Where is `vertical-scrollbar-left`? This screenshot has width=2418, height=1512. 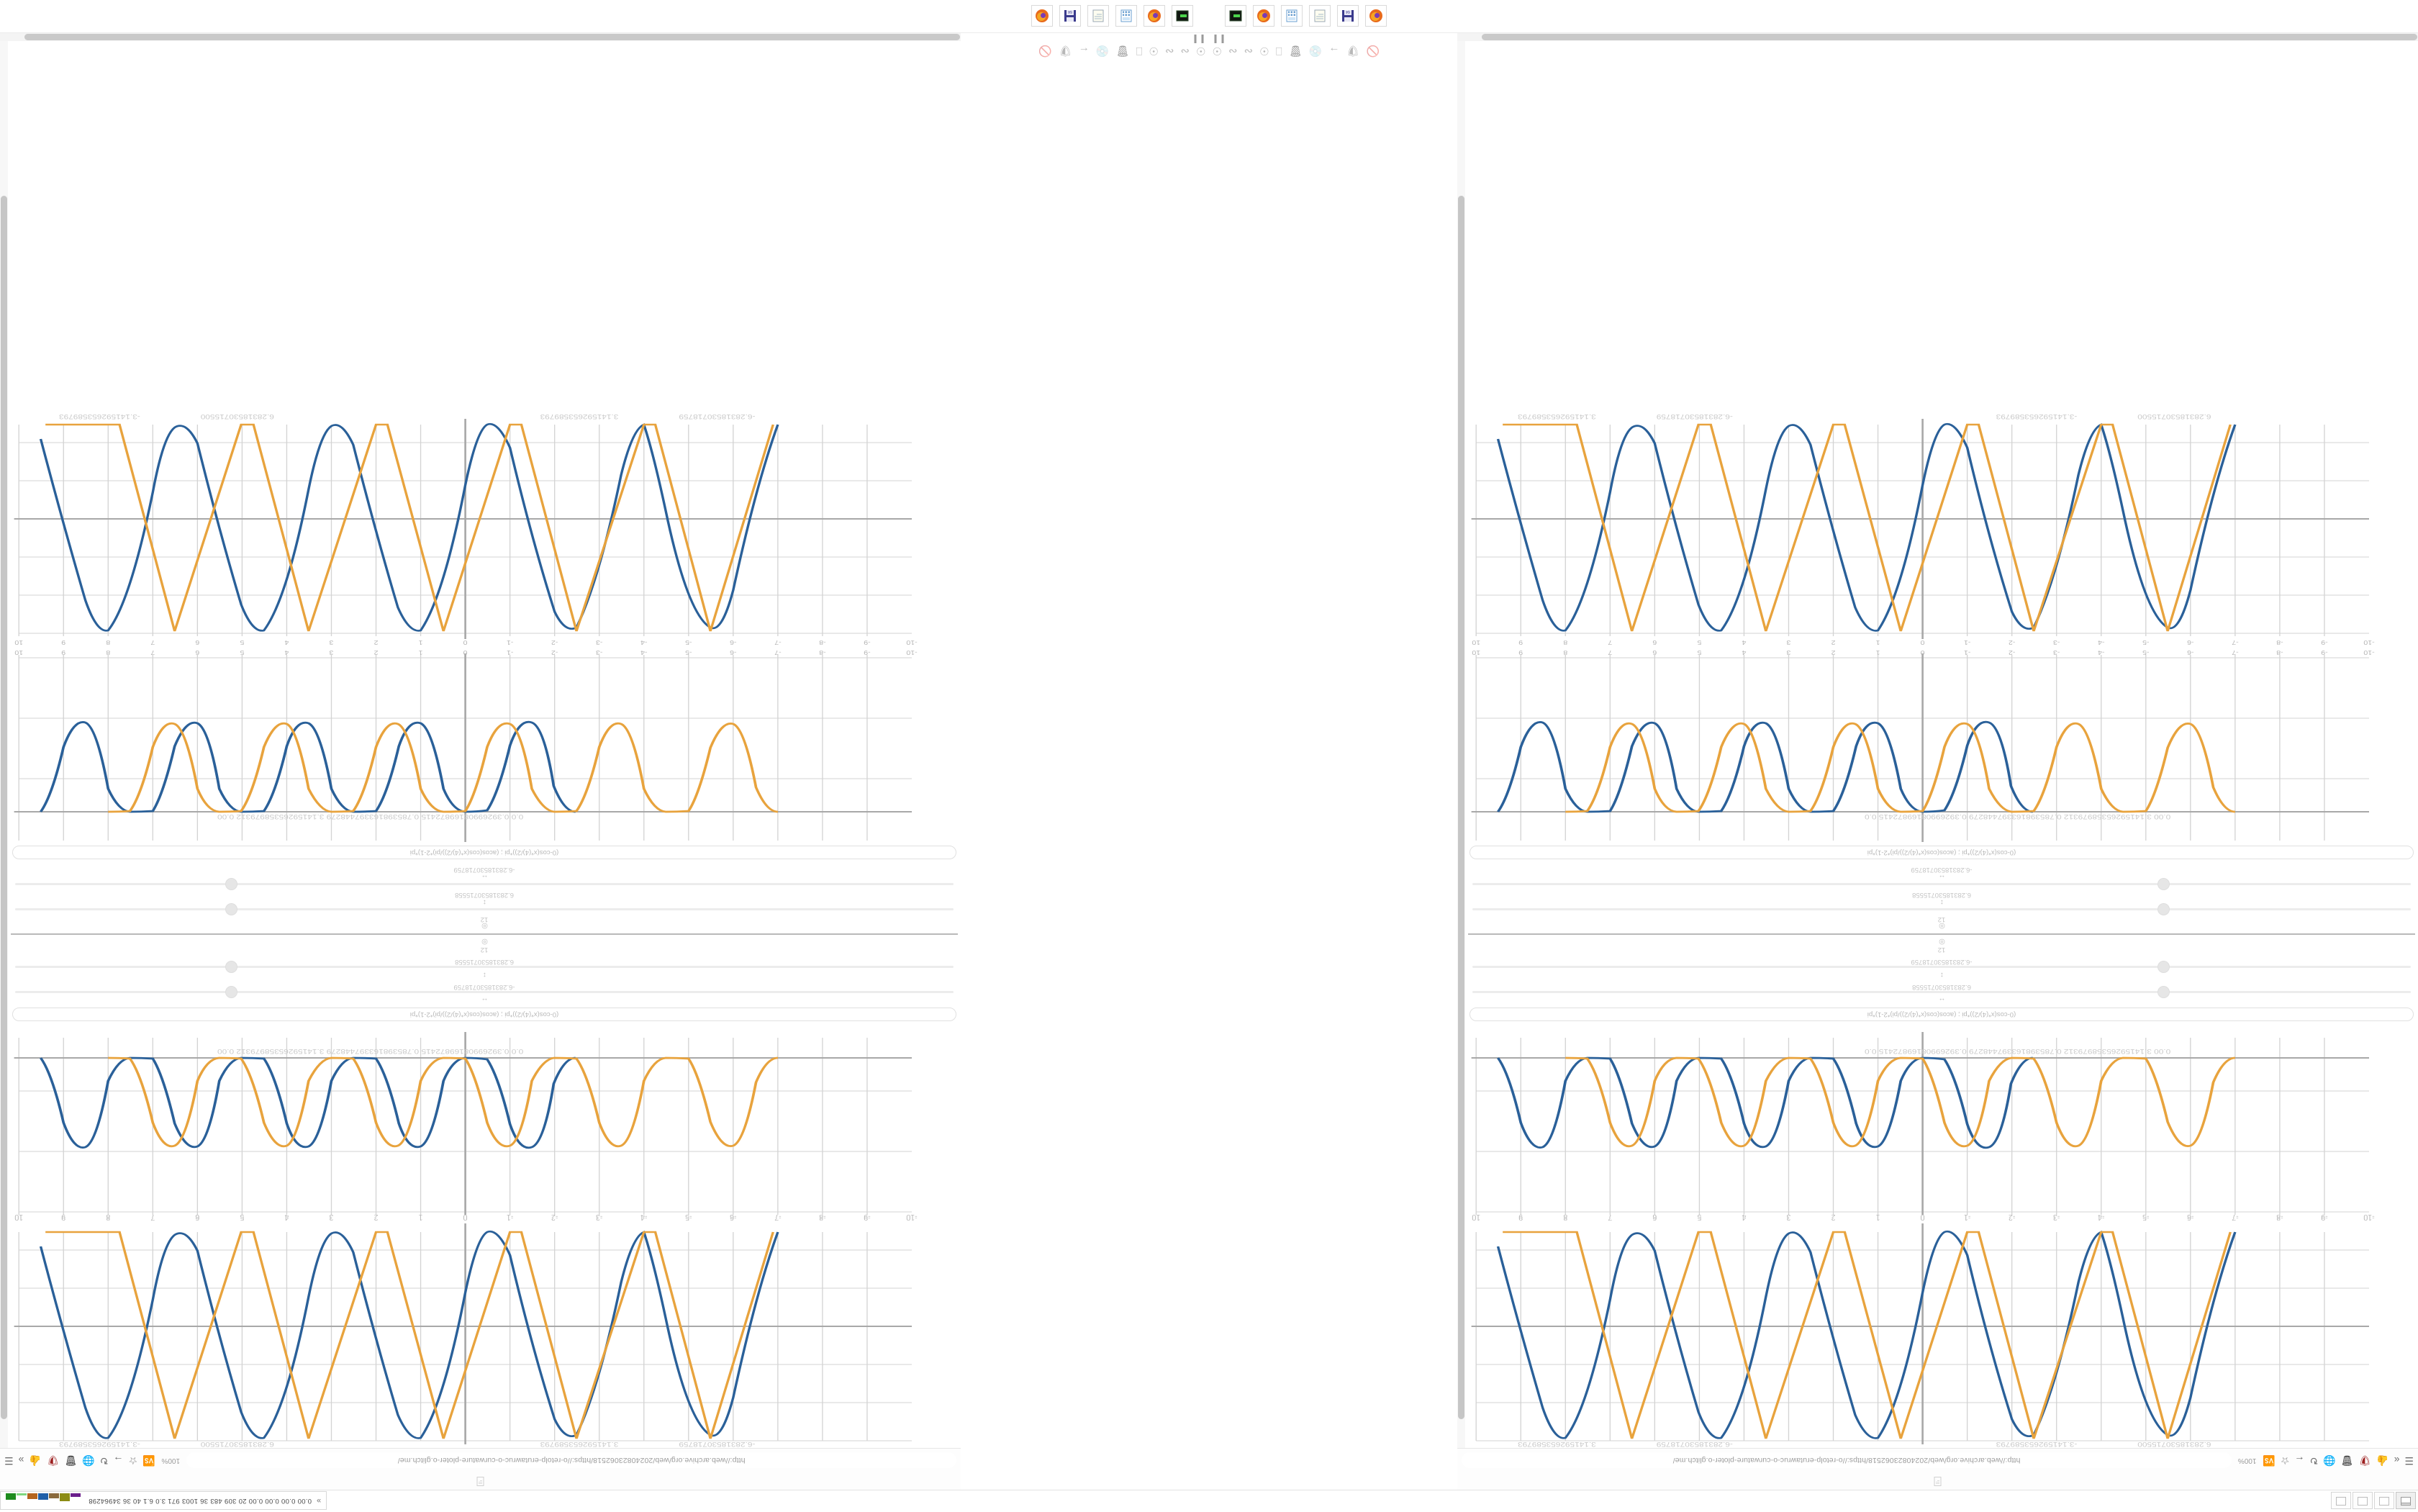
vertical-scrollbar-left is located at coordinates (1461, 741).